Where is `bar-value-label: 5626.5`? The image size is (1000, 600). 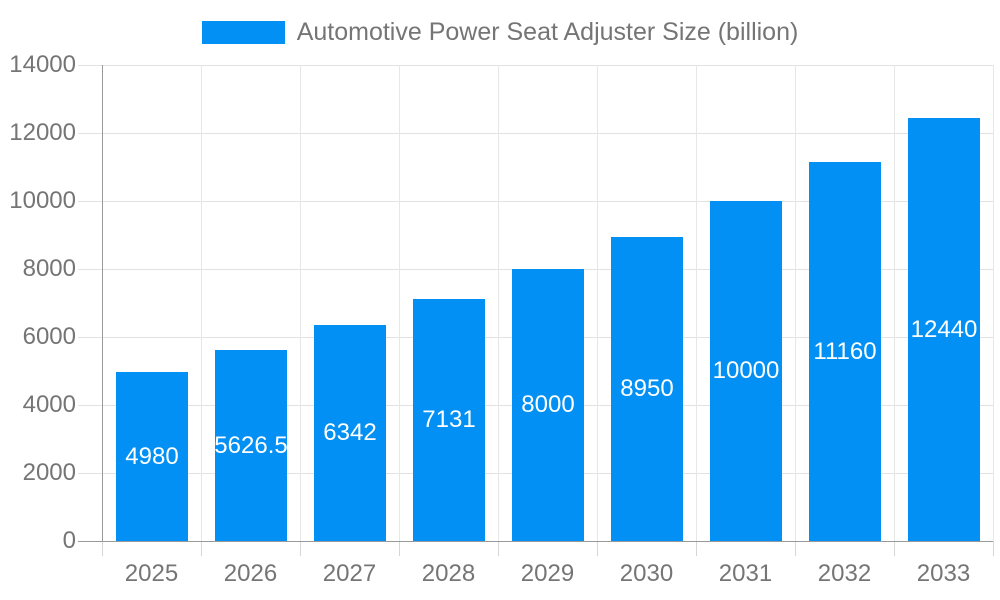
bar-value-label: 5626.5 is located at coordinates (251, 445).